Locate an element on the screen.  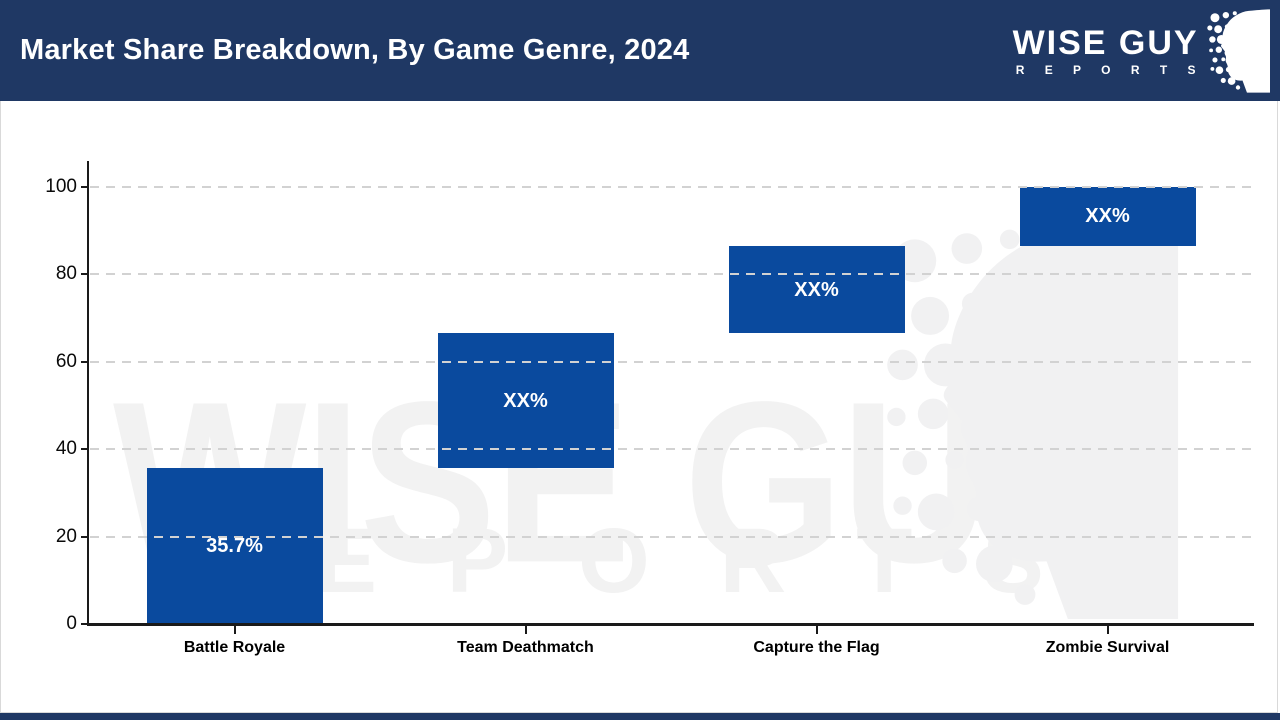
x-tick-label: Capture the Flag is located at coordinates (816, 647).